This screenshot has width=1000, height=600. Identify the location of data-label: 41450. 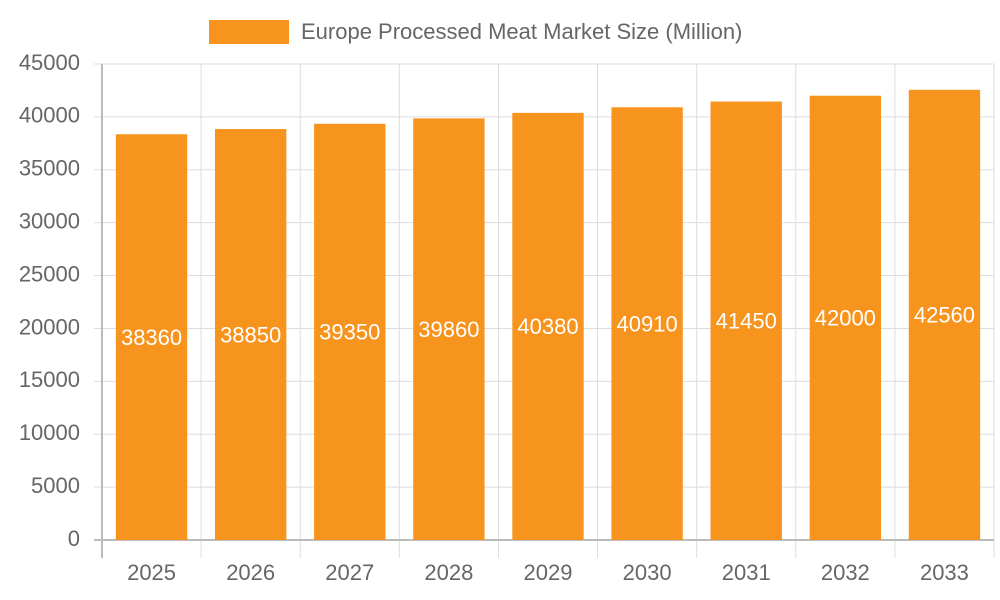
(746, 321).